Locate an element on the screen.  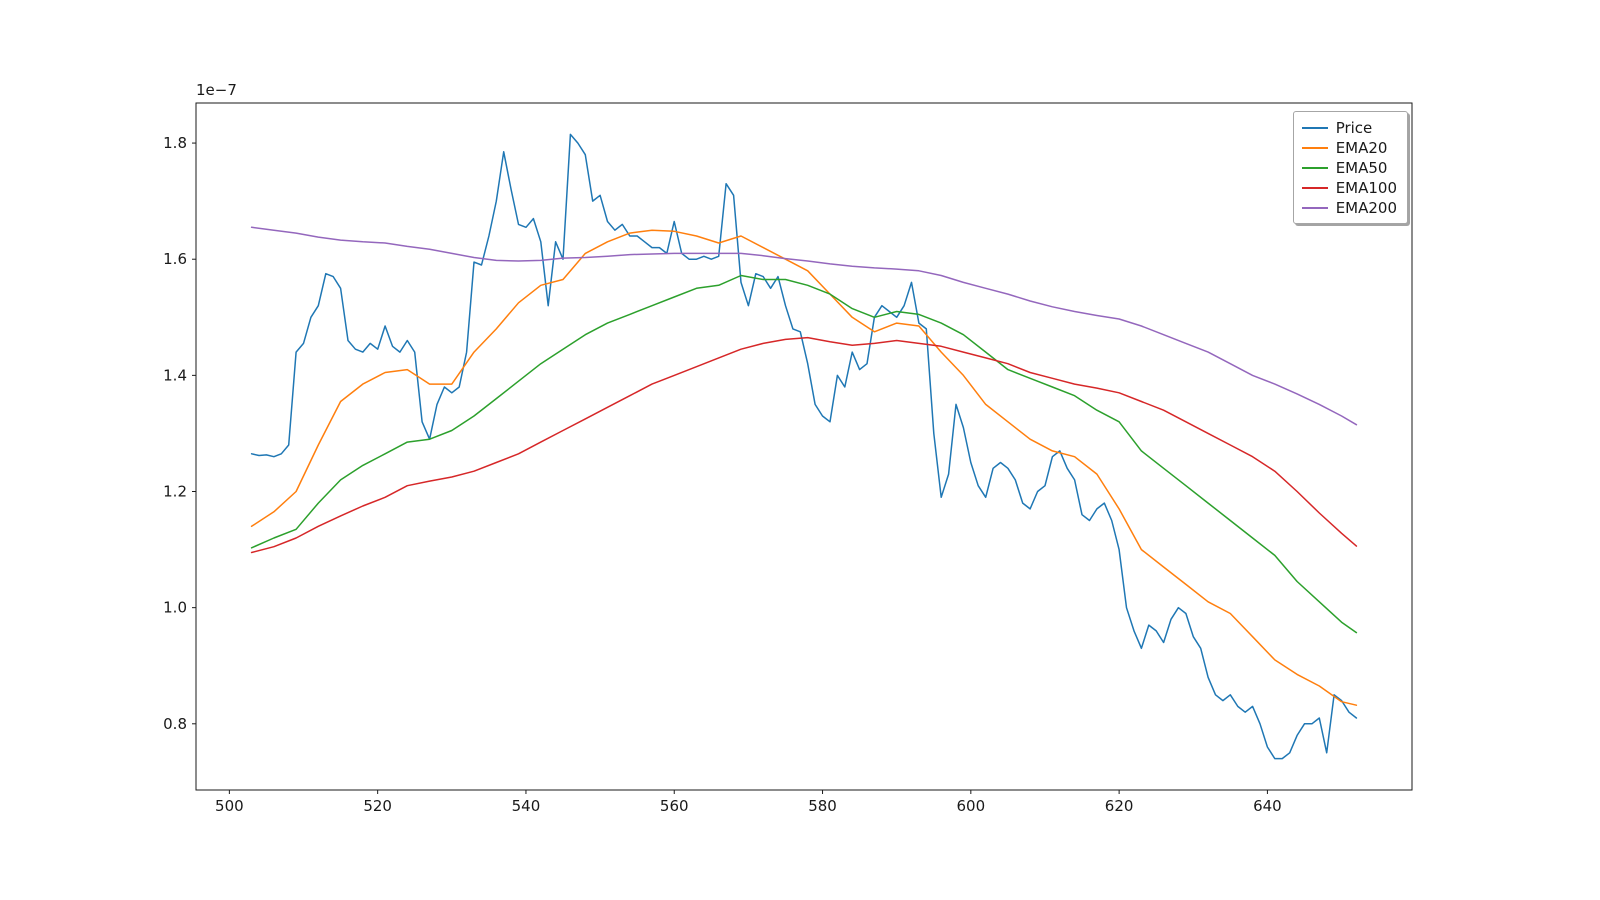
x-tick-label: 560 is located at coordinates (674, 806).